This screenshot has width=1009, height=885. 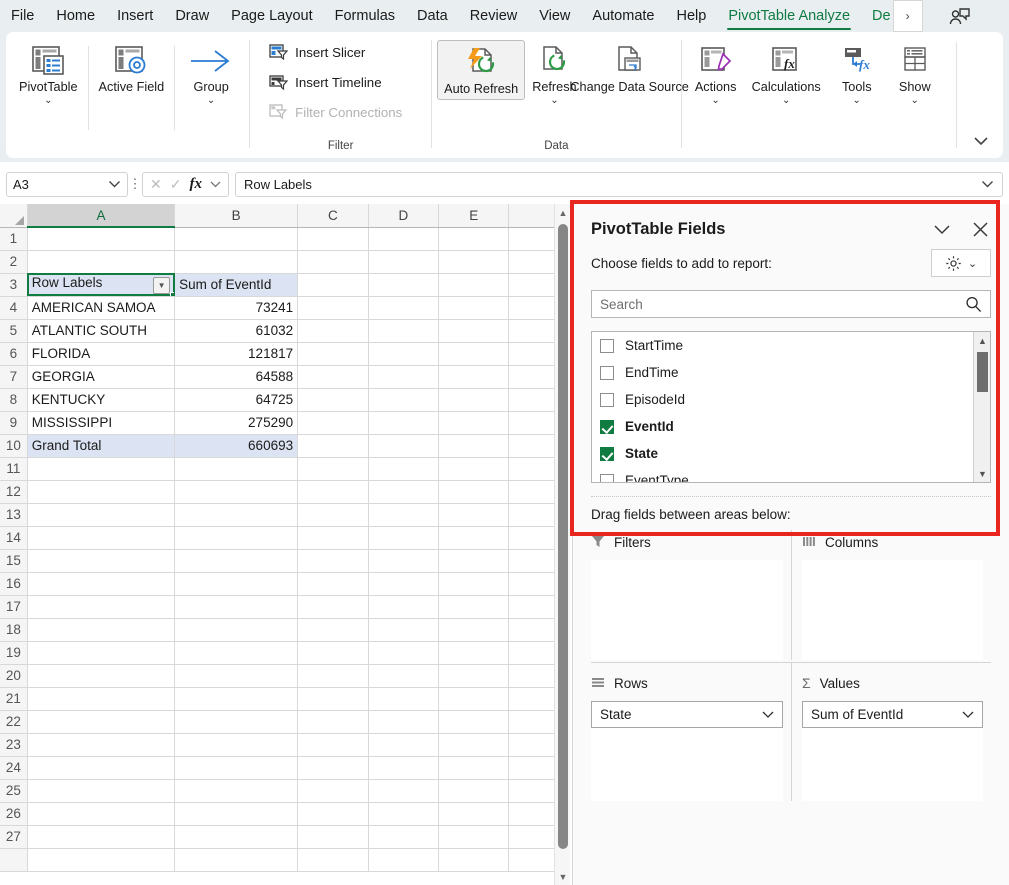 I want to click on cell-a1, so click(x=101, y=239).